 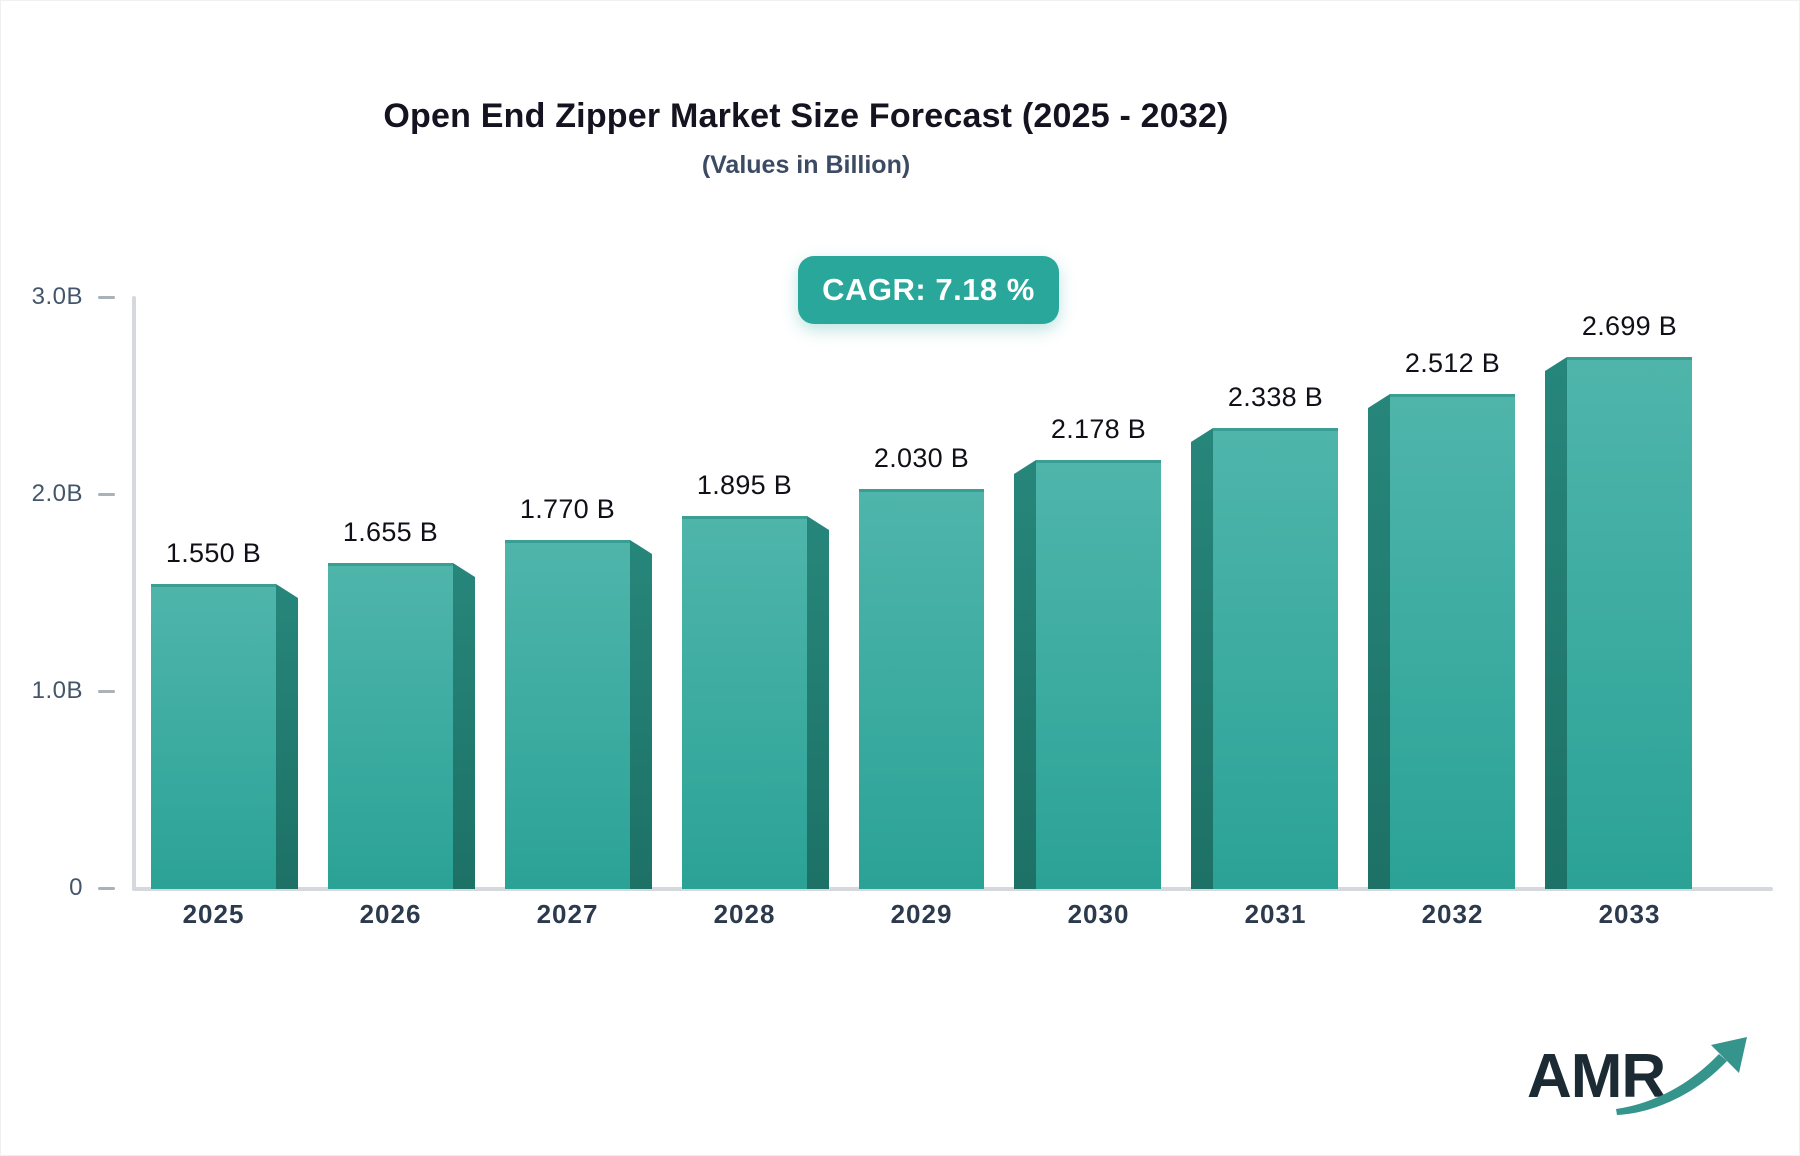 I want to click on x-axis-baseline, so click(x=952, y=889).